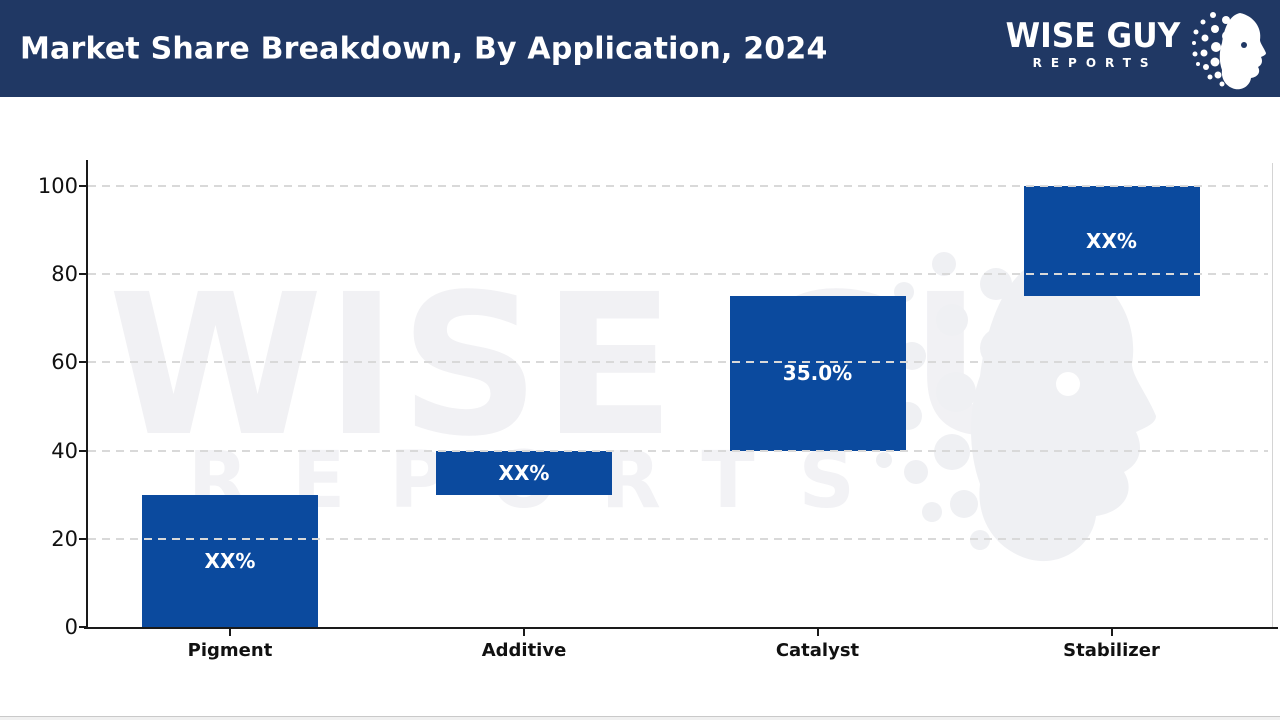 The height and width of the screenshot is (720, 1280). I want to click on x-label-pigment: Pigment, so click(230, 650).